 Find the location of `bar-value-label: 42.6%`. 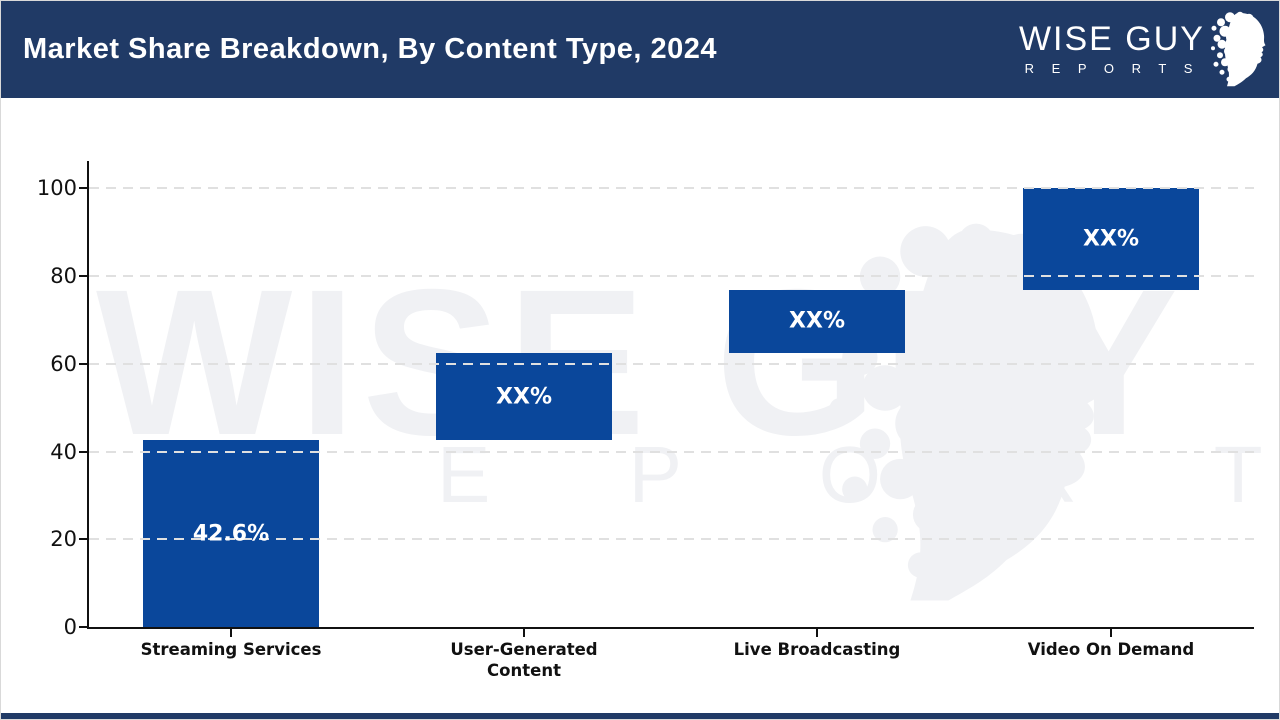

bar-value-label: 42.6% is located at coordinates (231, 534).